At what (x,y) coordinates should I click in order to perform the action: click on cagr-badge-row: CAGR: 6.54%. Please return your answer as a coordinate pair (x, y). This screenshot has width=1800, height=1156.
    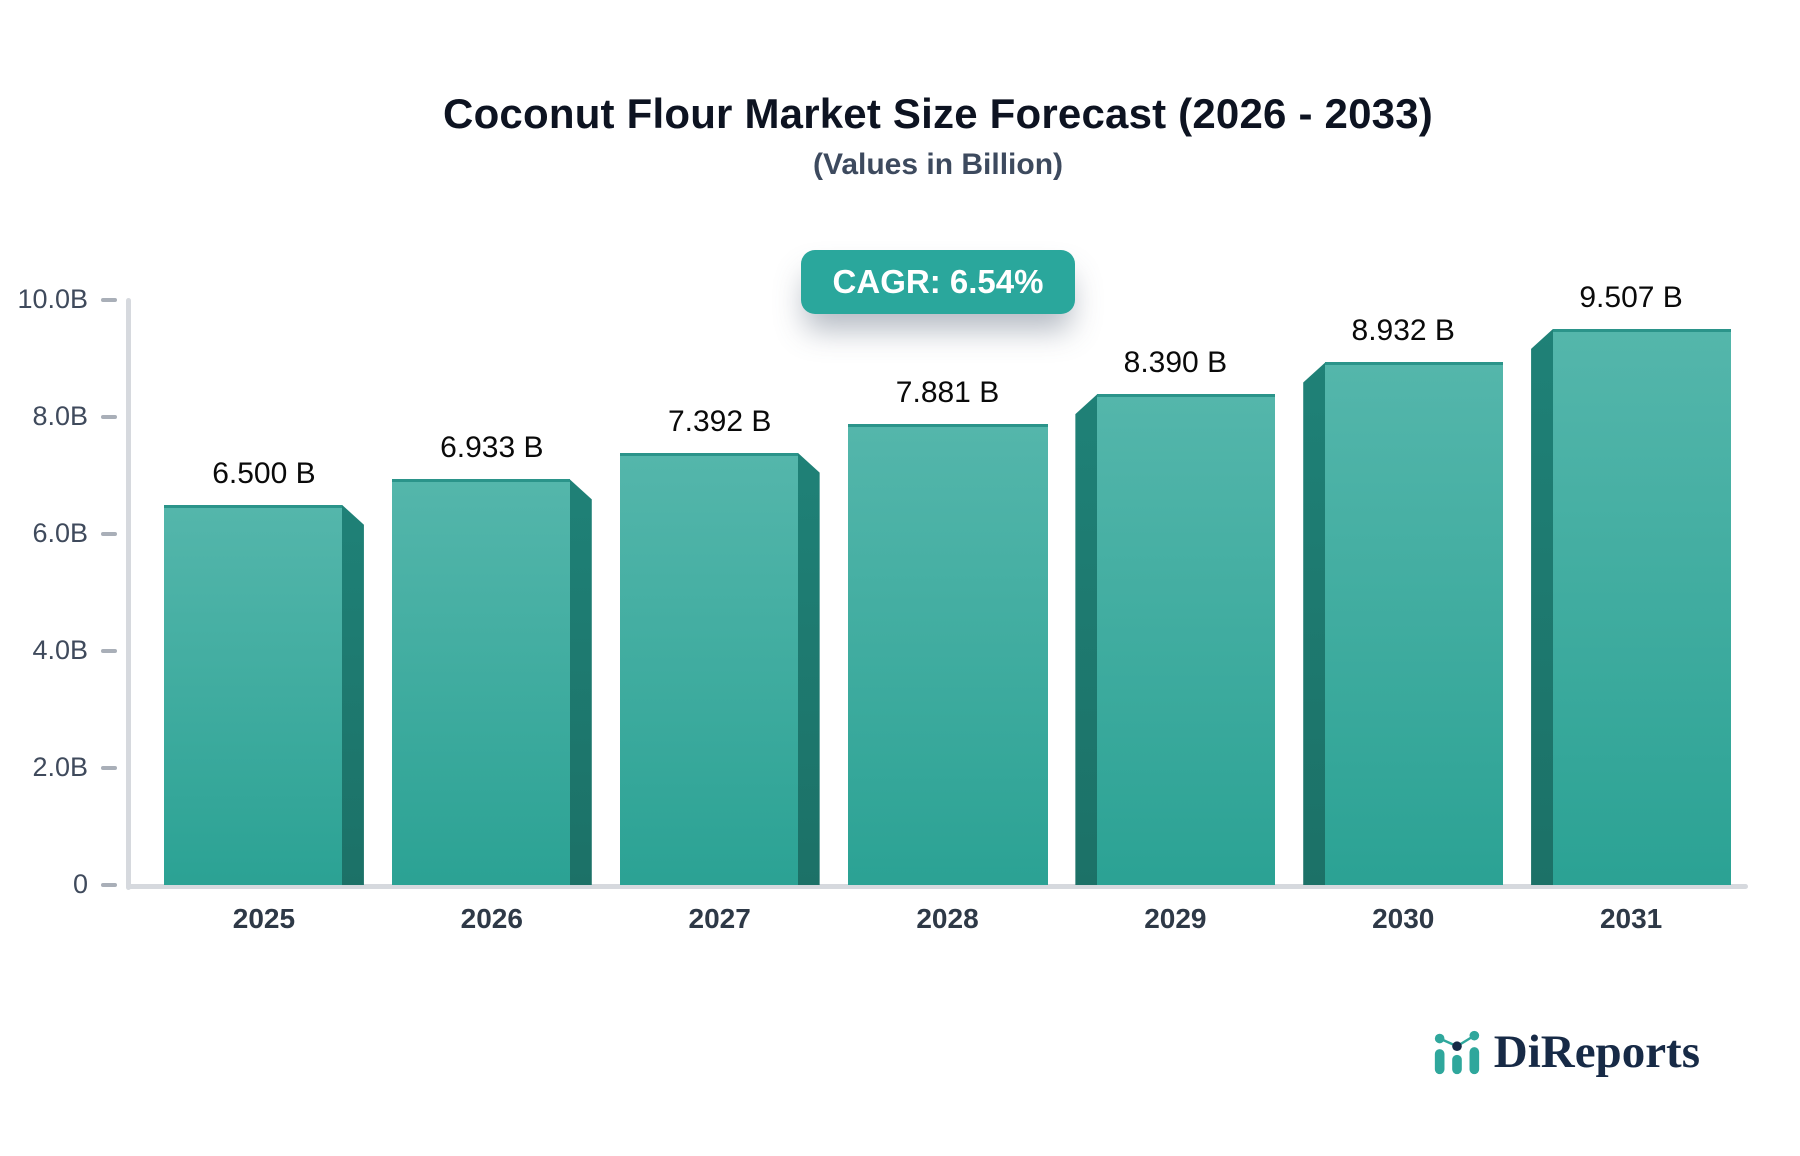
    Looking at the image, I should click on (938, 282).